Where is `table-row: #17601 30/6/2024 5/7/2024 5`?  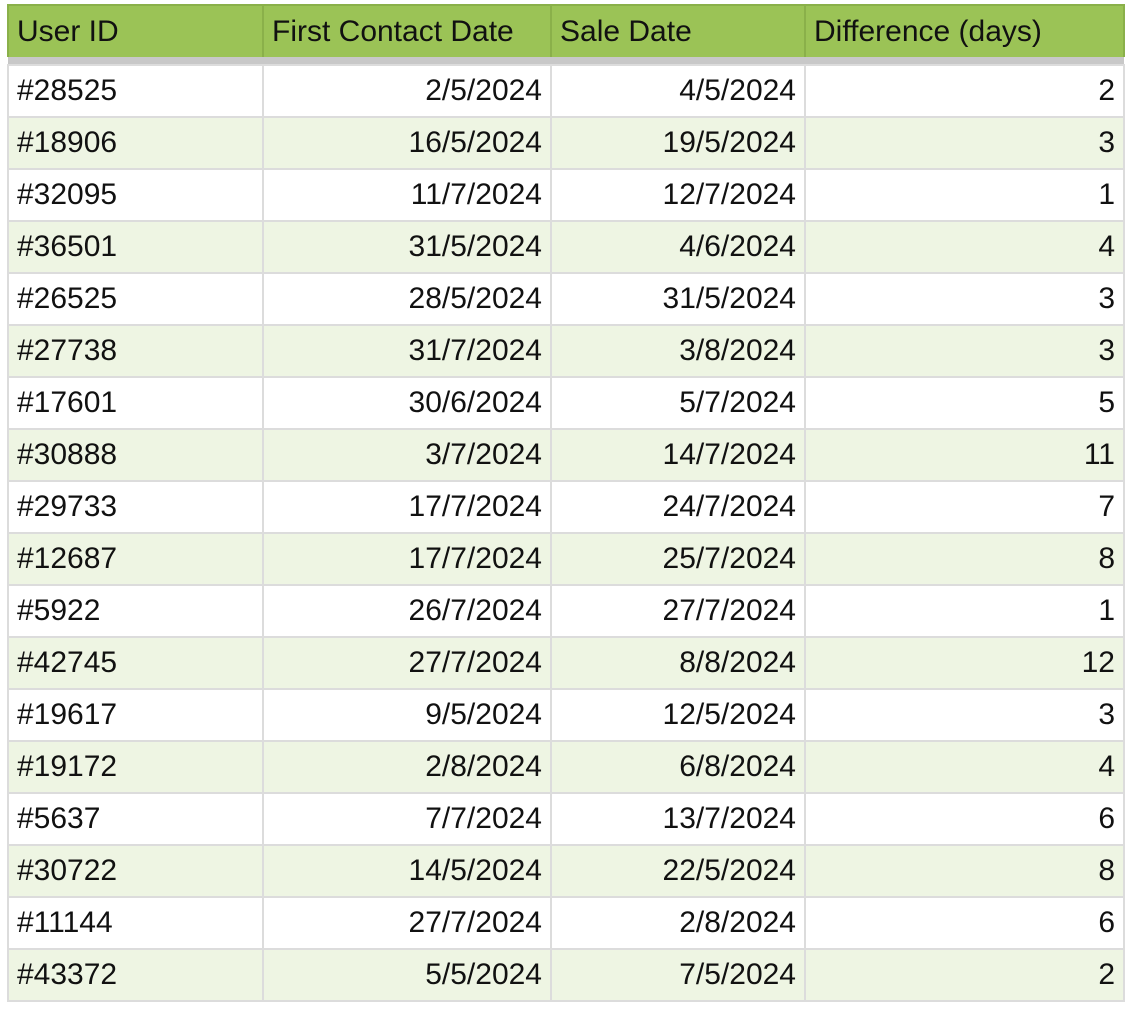 table-row: #17601 30/6/2024 5/7/2024 5 is located at coordinates (566, 403).